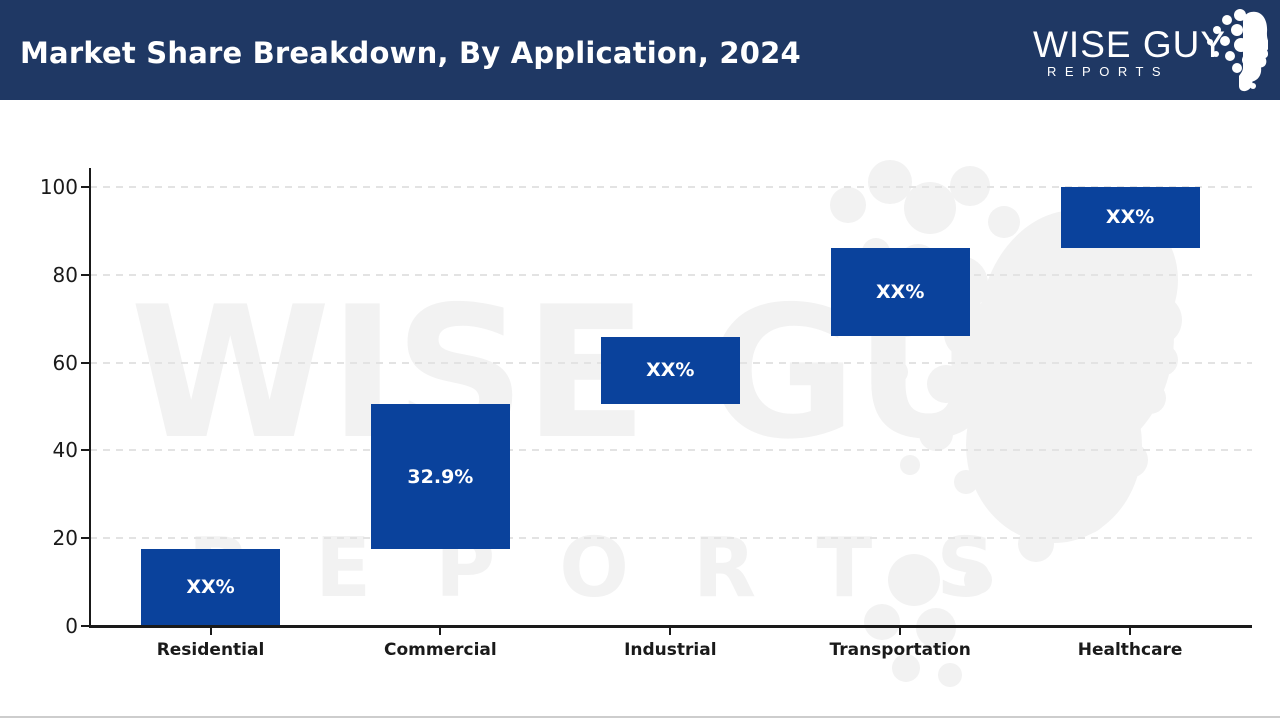  I want to click on bar-healthcare: XX%, so click(1130, 217).